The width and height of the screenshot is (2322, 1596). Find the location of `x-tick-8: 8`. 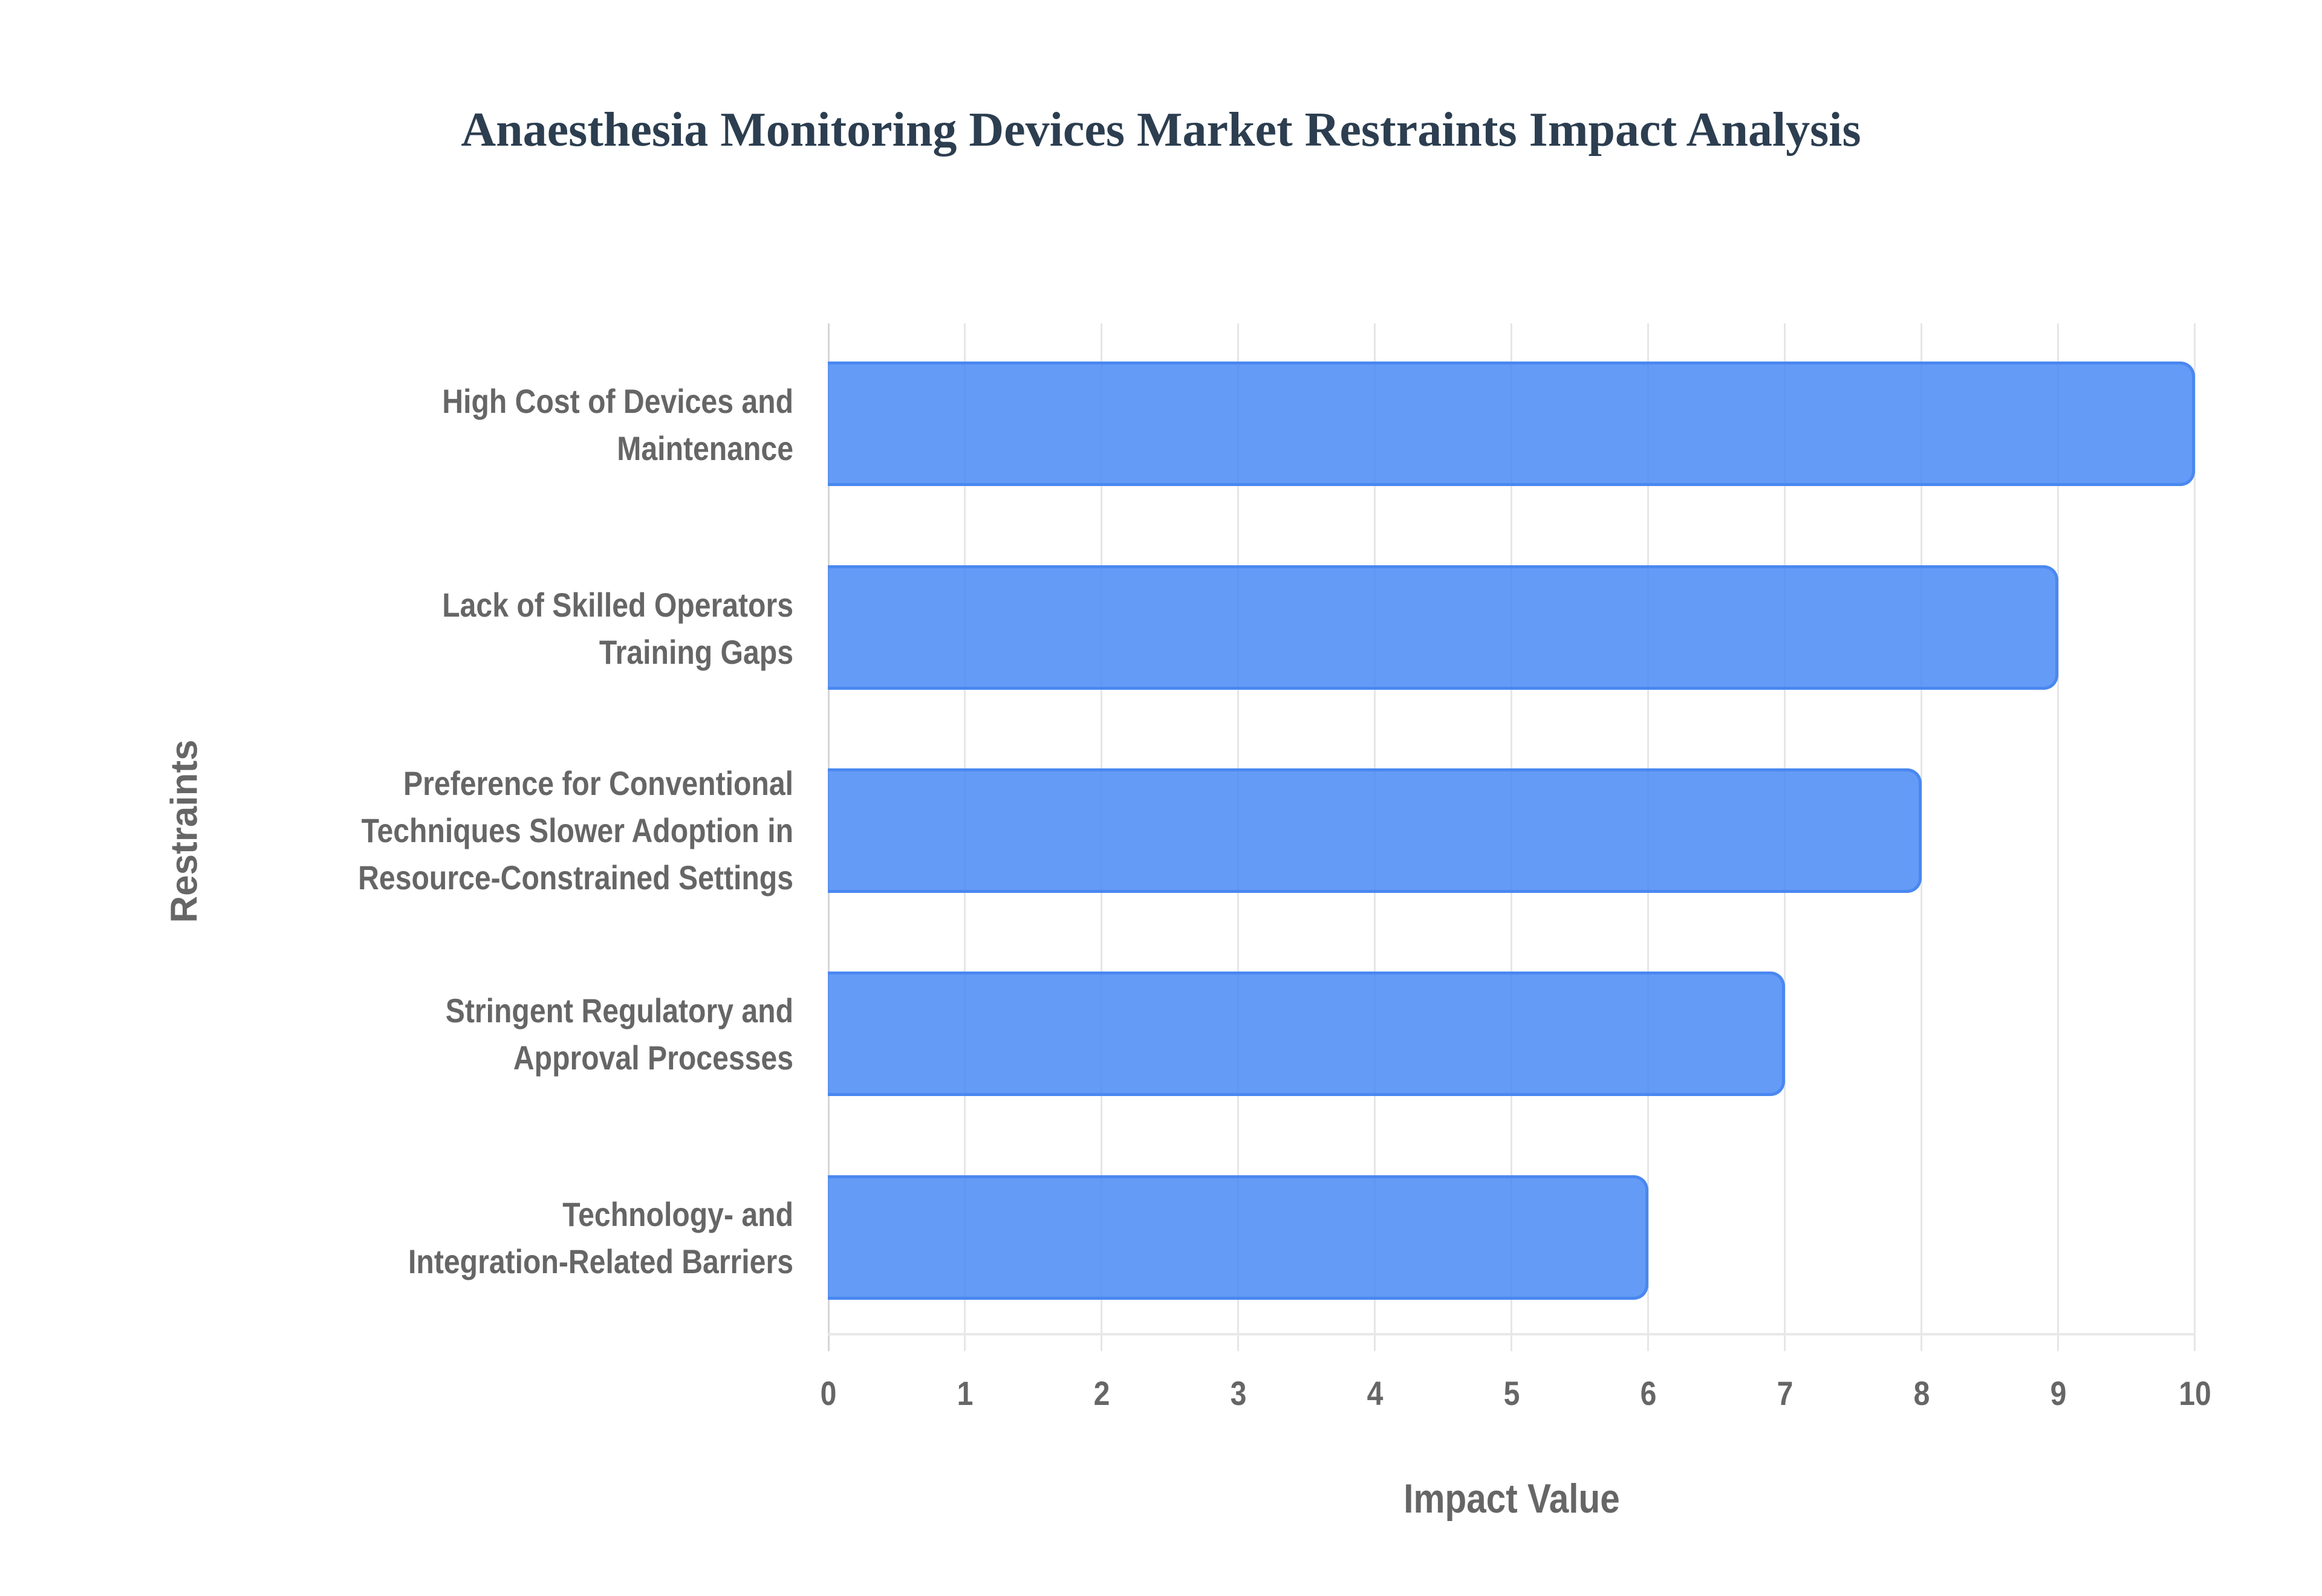

x-tick-8: 8 is located at coordinates (1921, 1393).